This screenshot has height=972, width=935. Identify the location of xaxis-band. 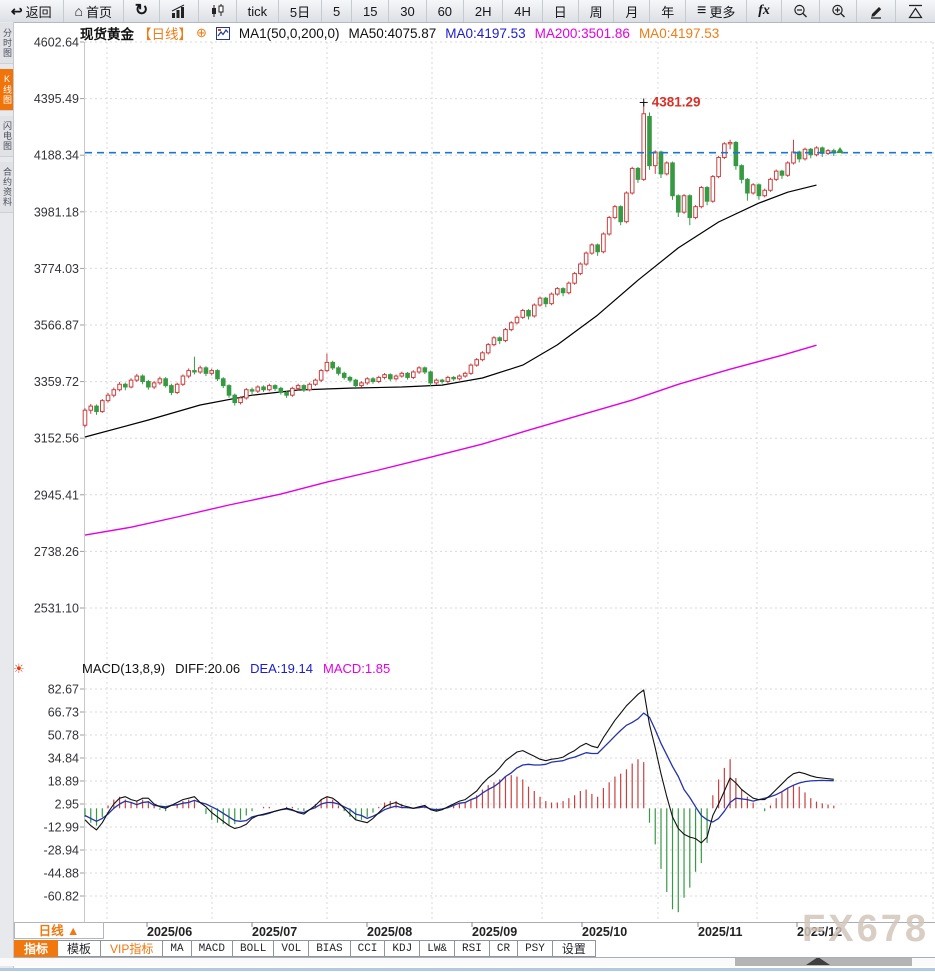
(474, 931).